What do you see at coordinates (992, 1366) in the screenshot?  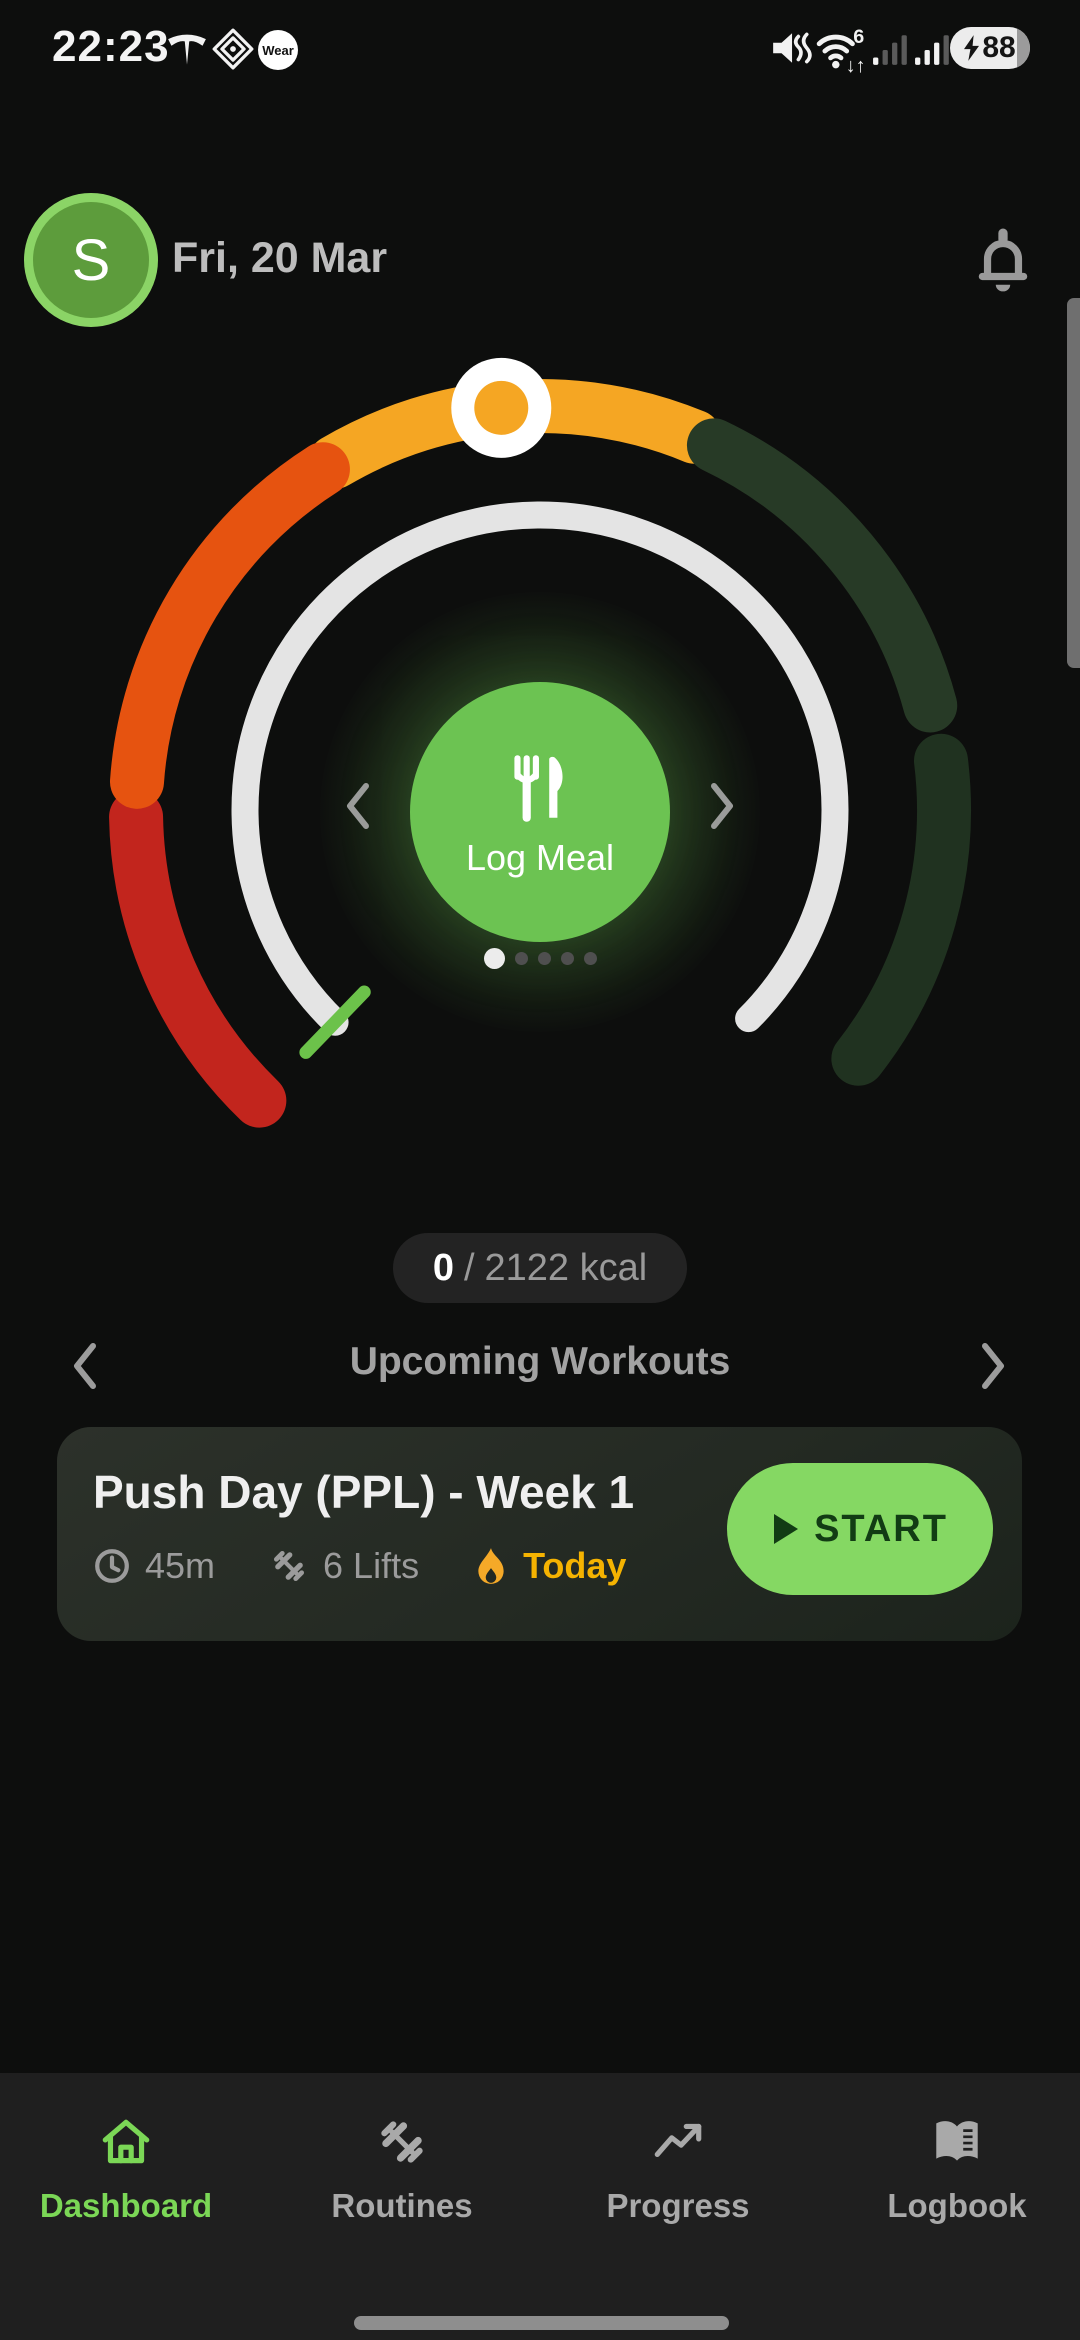 I see `workouts-next-icon` at bounding box center [992, 1366].